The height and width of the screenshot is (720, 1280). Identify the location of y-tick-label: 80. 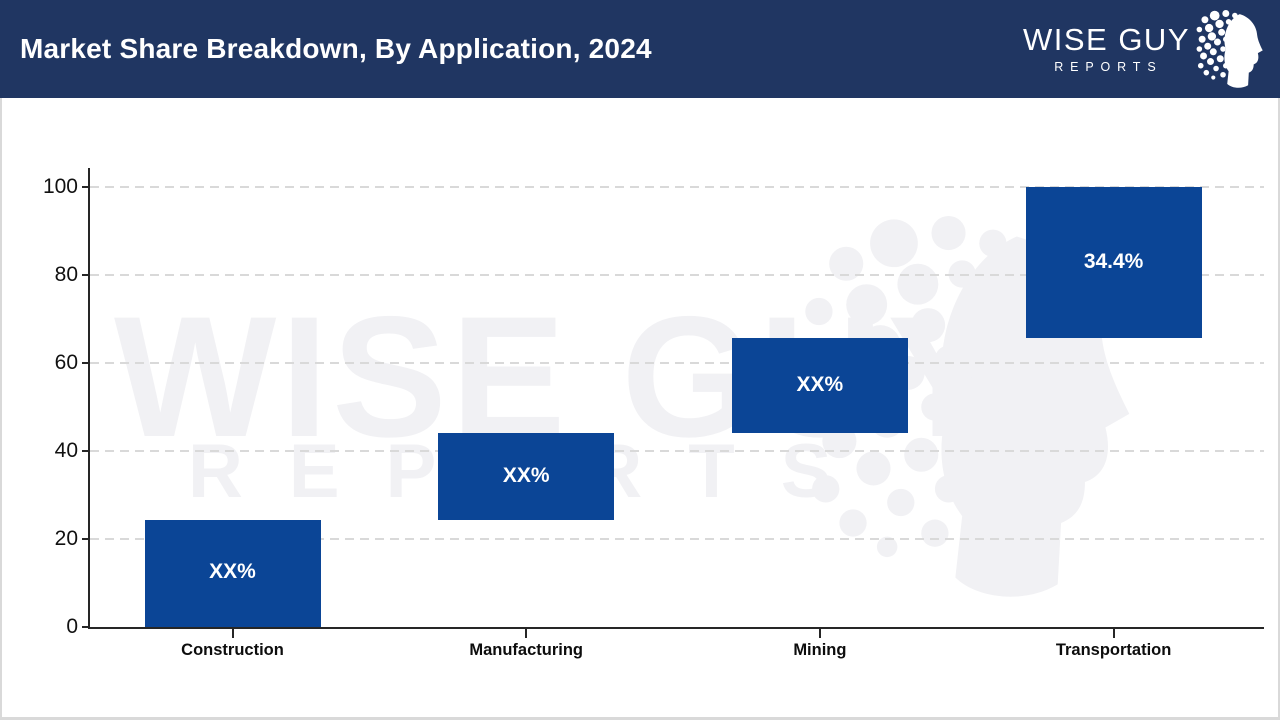
(66, 274).